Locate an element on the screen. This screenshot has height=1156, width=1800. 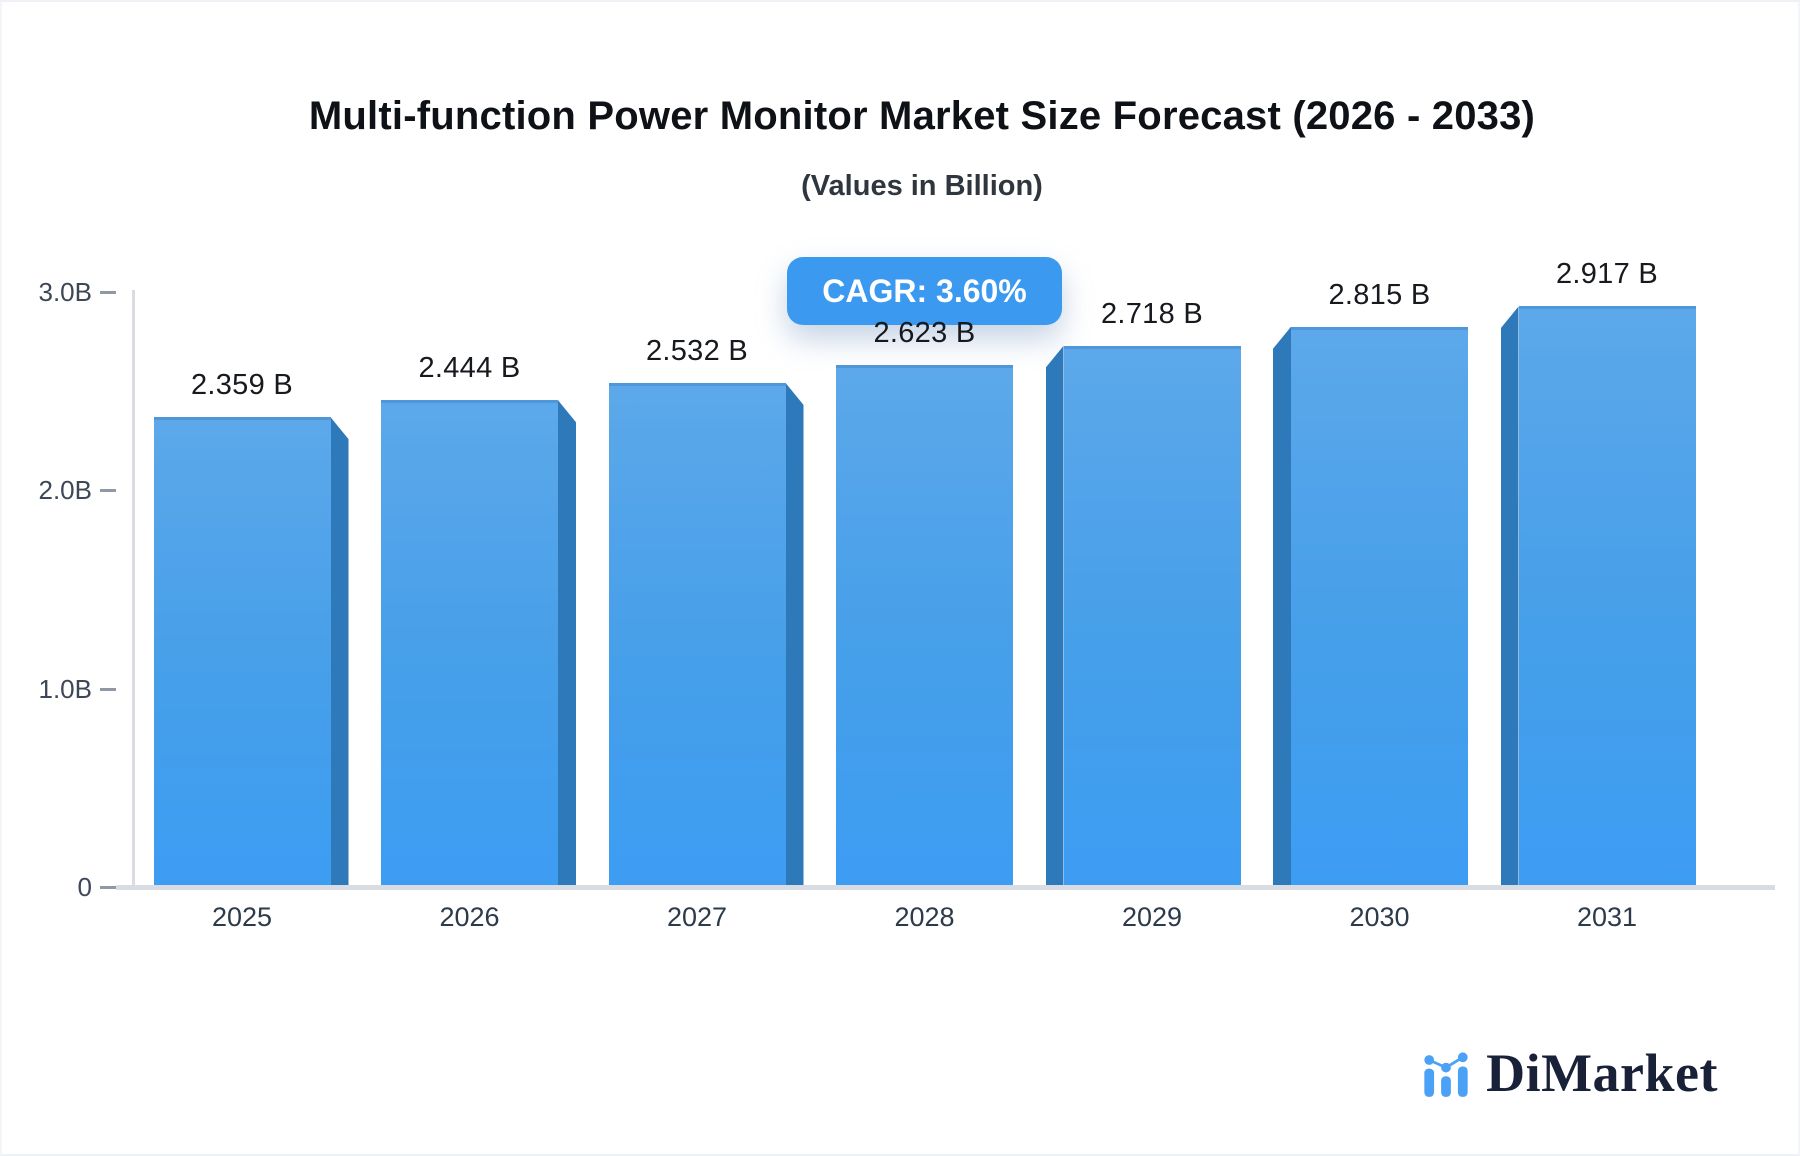
value-label-2031: 2.917 B is located at coordinates (1607, 274).